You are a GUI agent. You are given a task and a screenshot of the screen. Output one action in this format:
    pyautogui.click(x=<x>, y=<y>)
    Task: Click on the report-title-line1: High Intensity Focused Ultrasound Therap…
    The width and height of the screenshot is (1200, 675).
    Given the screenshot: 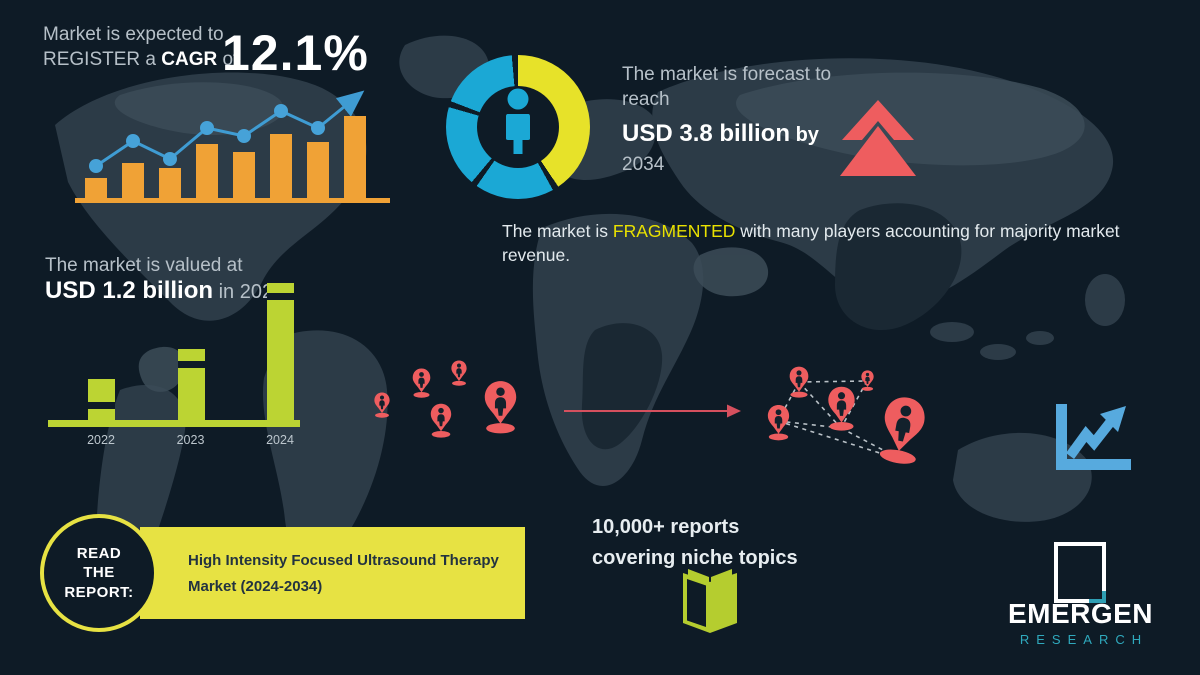 What is the action you would take?
    pyautogui.click(x=343, y=560)
    